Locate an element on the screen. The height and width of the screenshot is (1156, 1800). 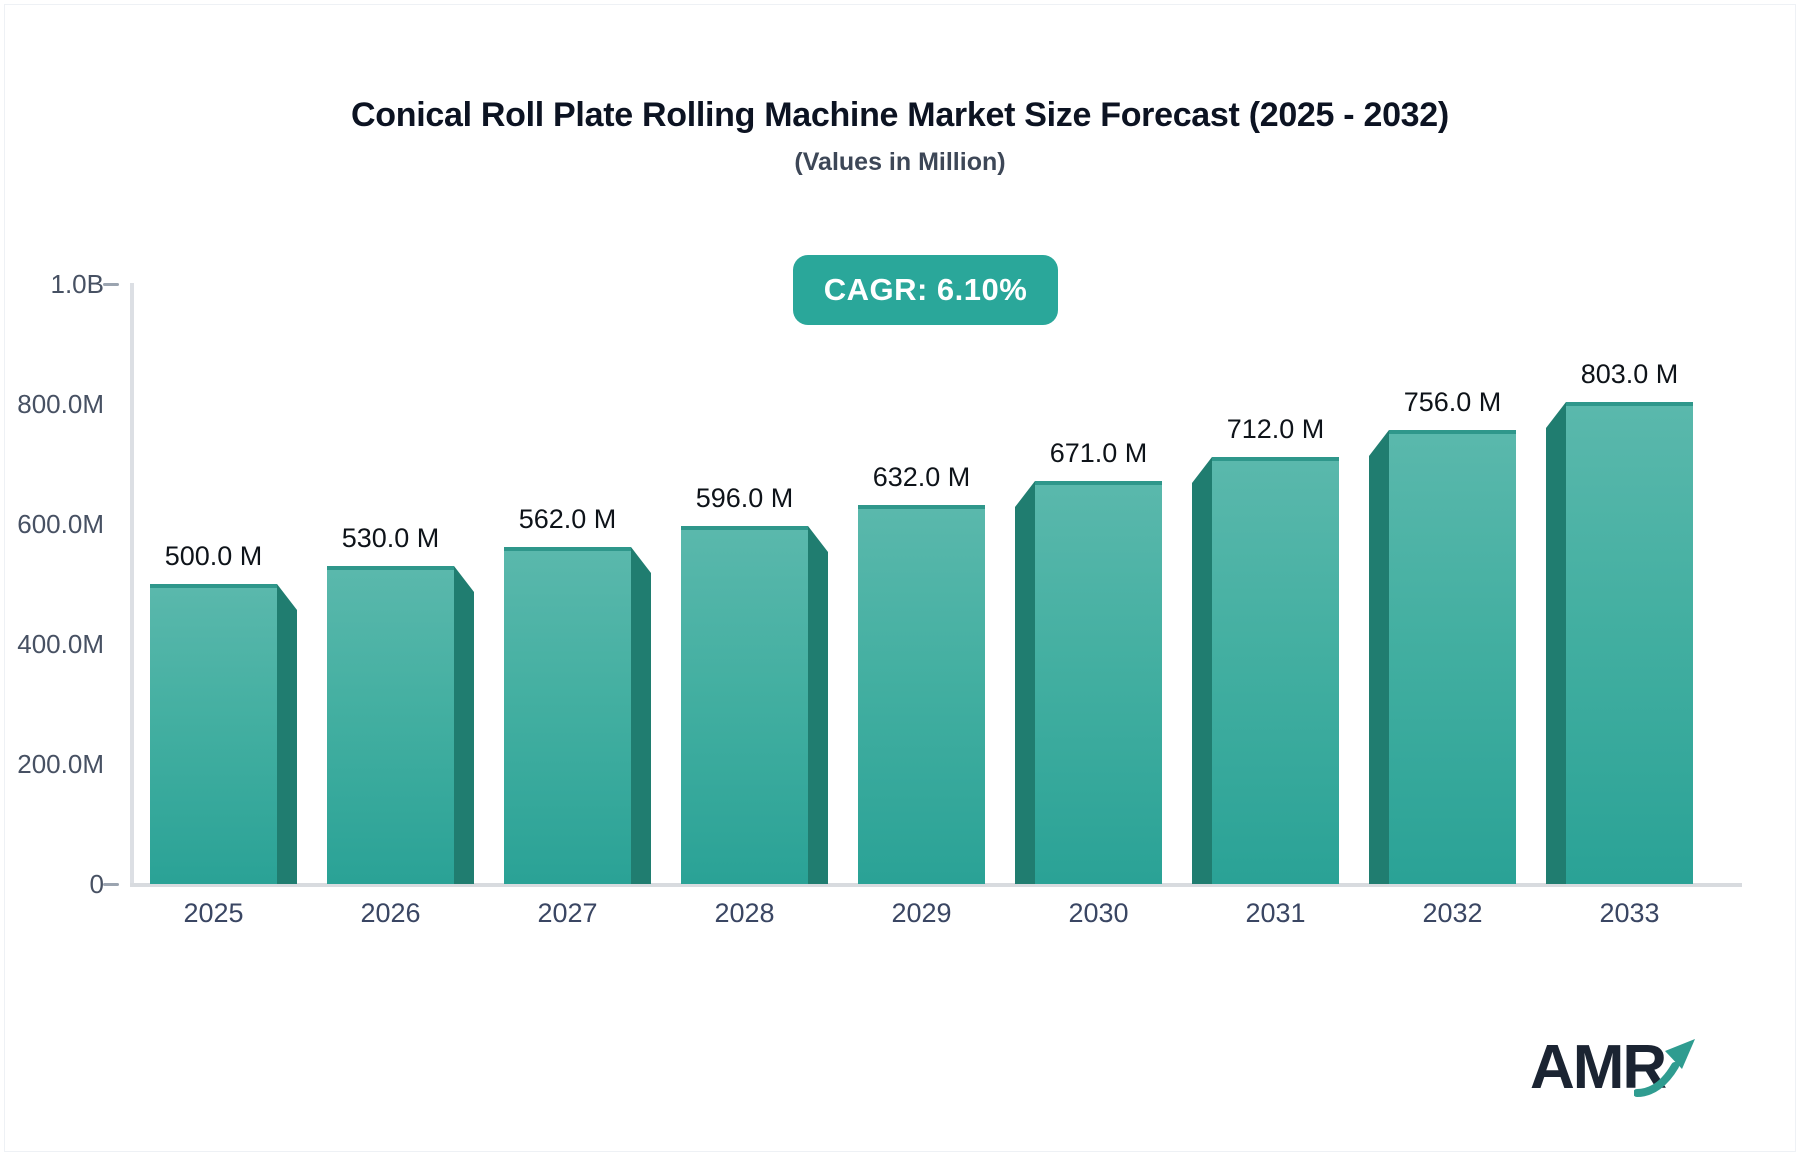
bar-2026 is located at coordinates (390, 725).